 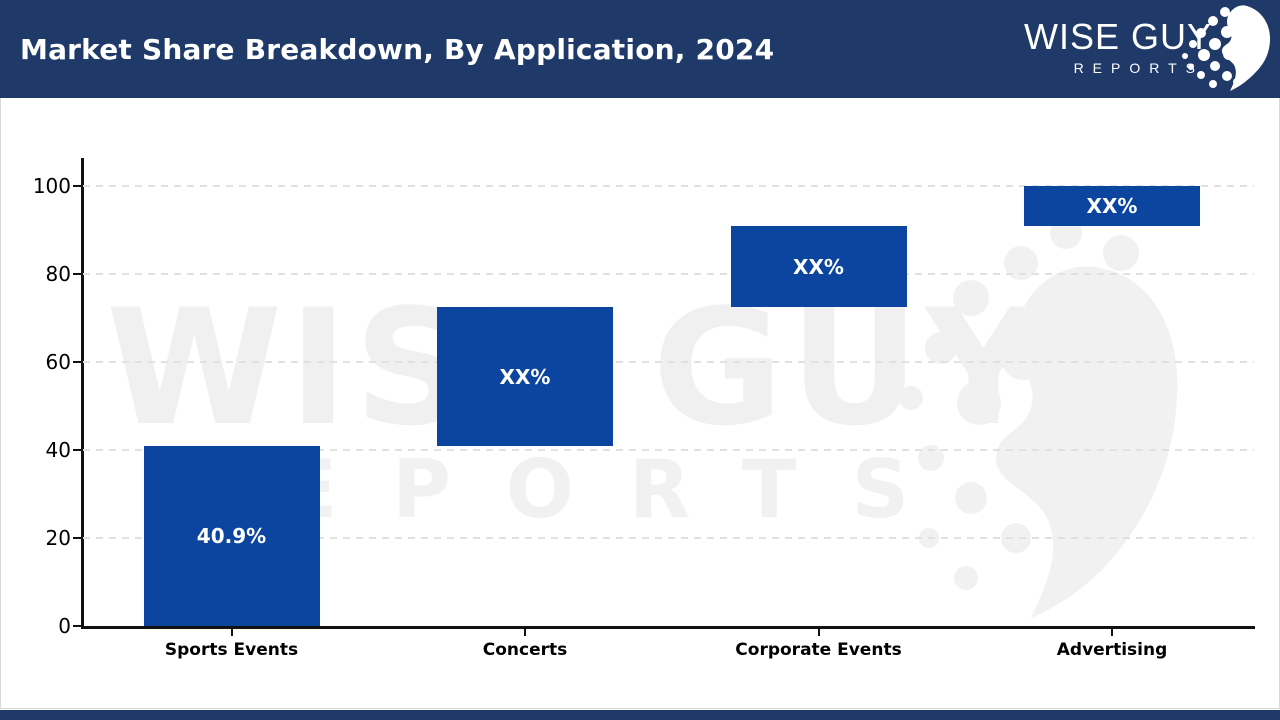 I want to click on x-tick-mark-concerts, so click(x=525, y=632).